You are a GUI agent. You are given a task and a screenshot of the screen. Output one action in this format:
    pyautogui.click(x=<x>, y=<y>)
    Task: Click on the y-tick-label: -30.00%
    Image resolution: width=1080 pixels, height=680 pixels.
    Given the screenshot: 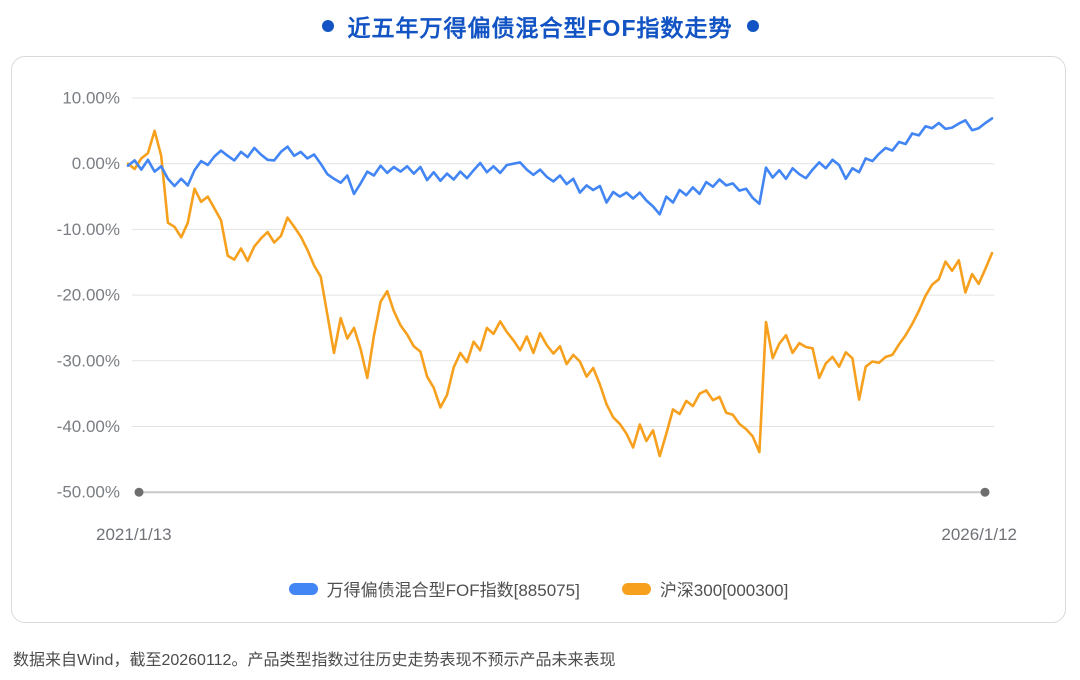 What is the action you would take?
    pyautogui.click(x=88, y=360)
    